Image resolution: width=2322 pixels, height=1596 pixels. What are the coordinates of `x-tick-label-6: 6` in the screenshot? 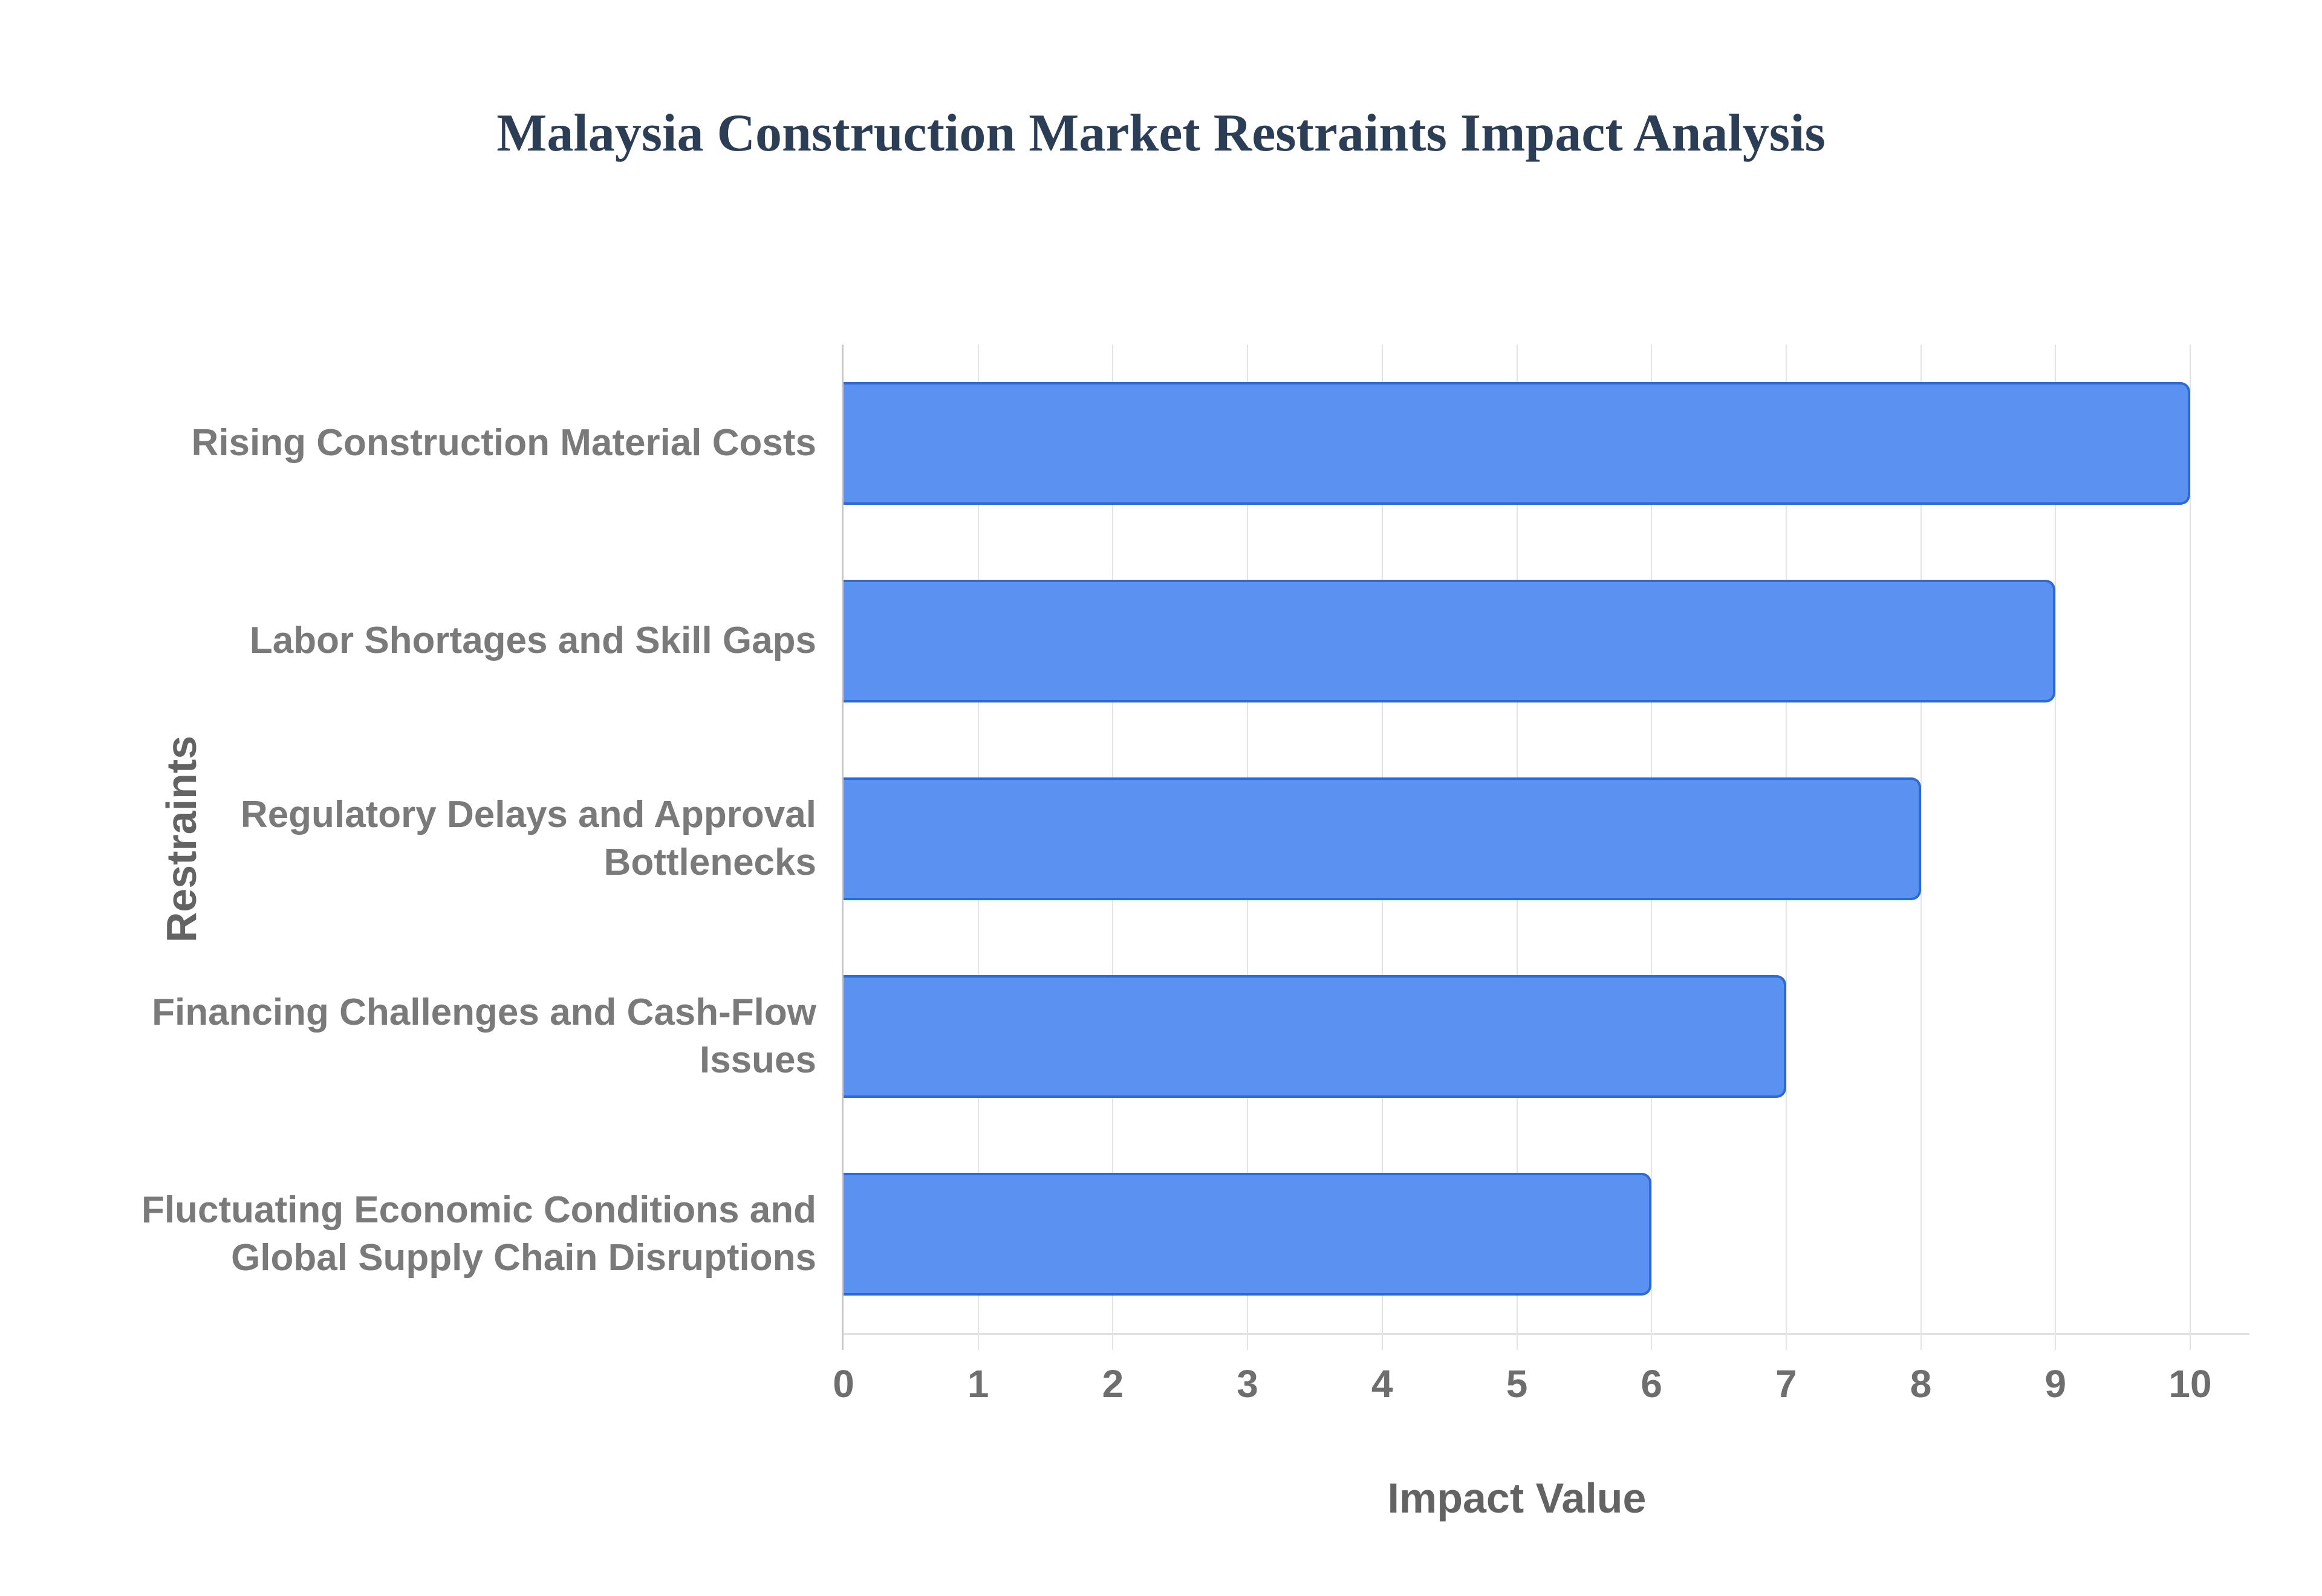 It's located at (1651, 1384).